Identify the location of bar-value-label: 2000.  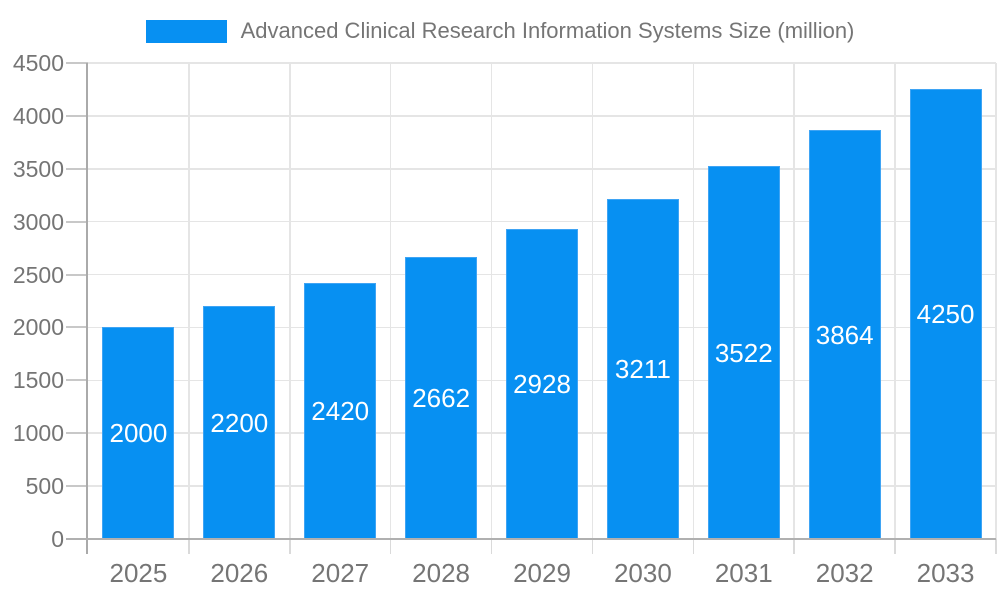
(138, 433).